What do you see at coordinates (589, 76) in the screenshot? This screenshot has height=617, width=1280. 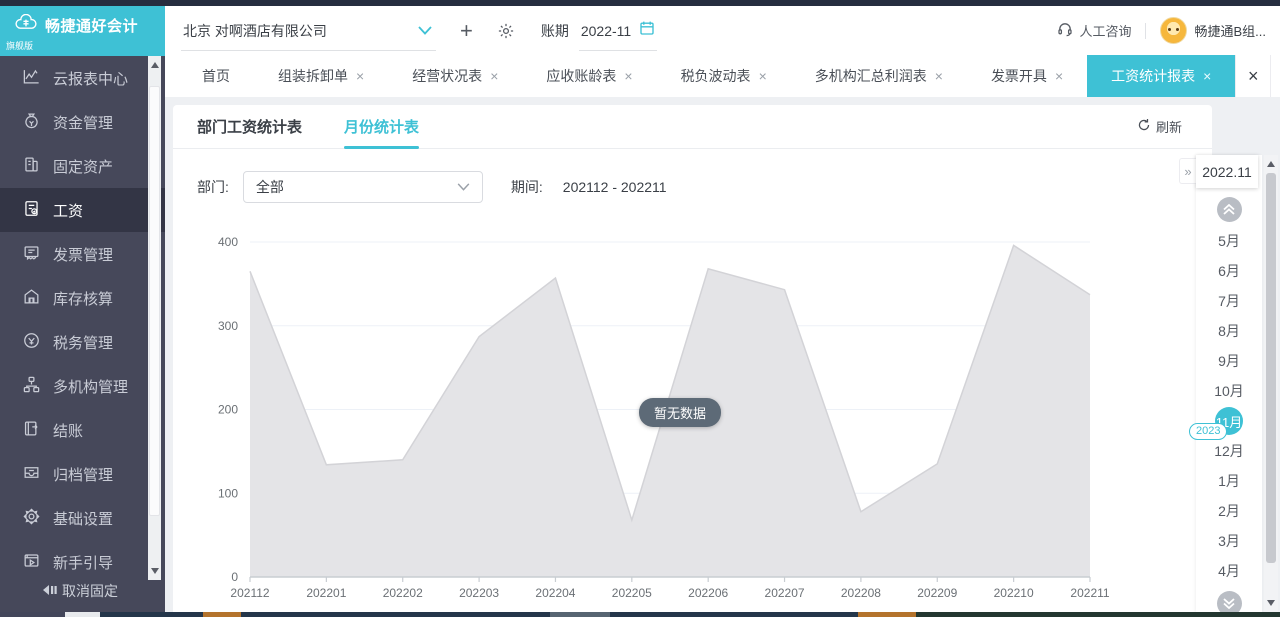 I see `tab-应收账龄表: 应收账龄表 ×` at bounding box center [589, 76].